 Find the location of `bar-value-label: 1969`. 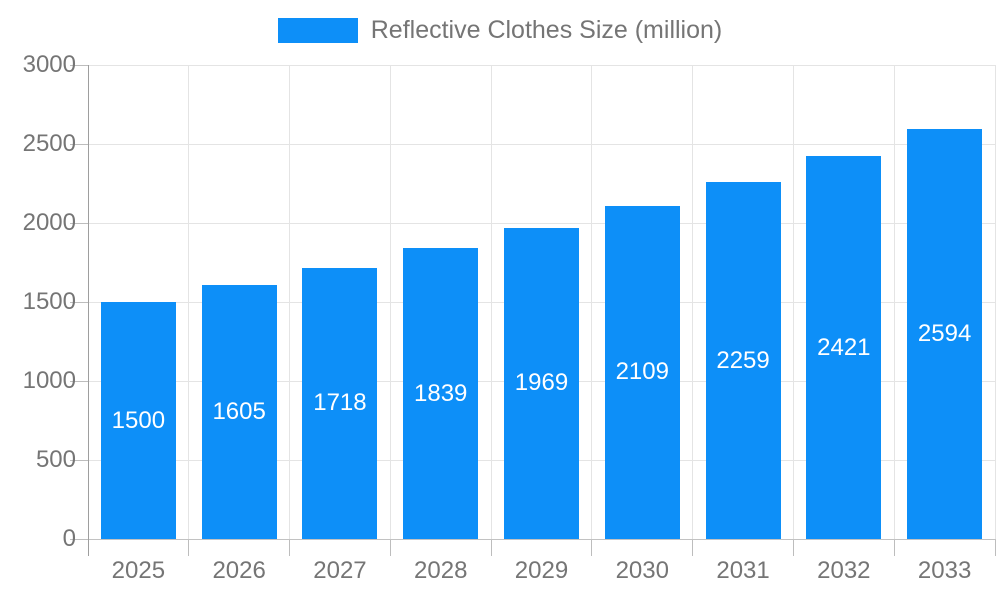

bar-value-label: 1969 is located at coordinates (541, 383).